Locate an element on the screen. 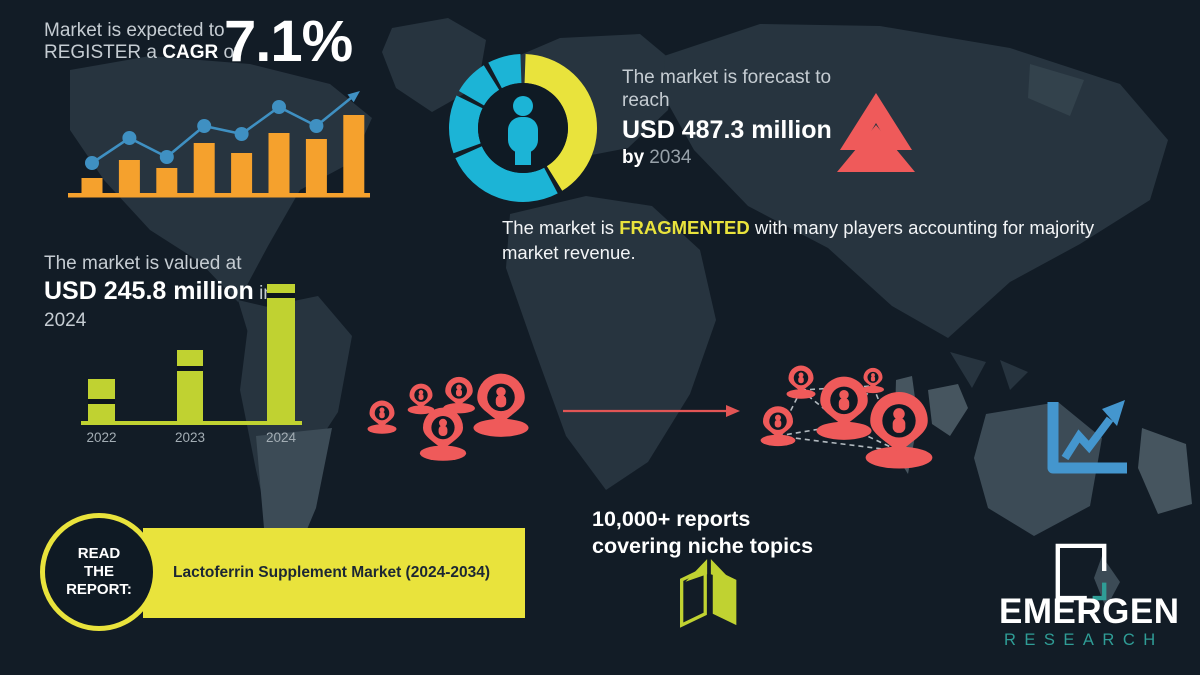 The height and width of the screenshot is (675, 1200). donut-slice-lead-segment is located at coordinates (560, 122).